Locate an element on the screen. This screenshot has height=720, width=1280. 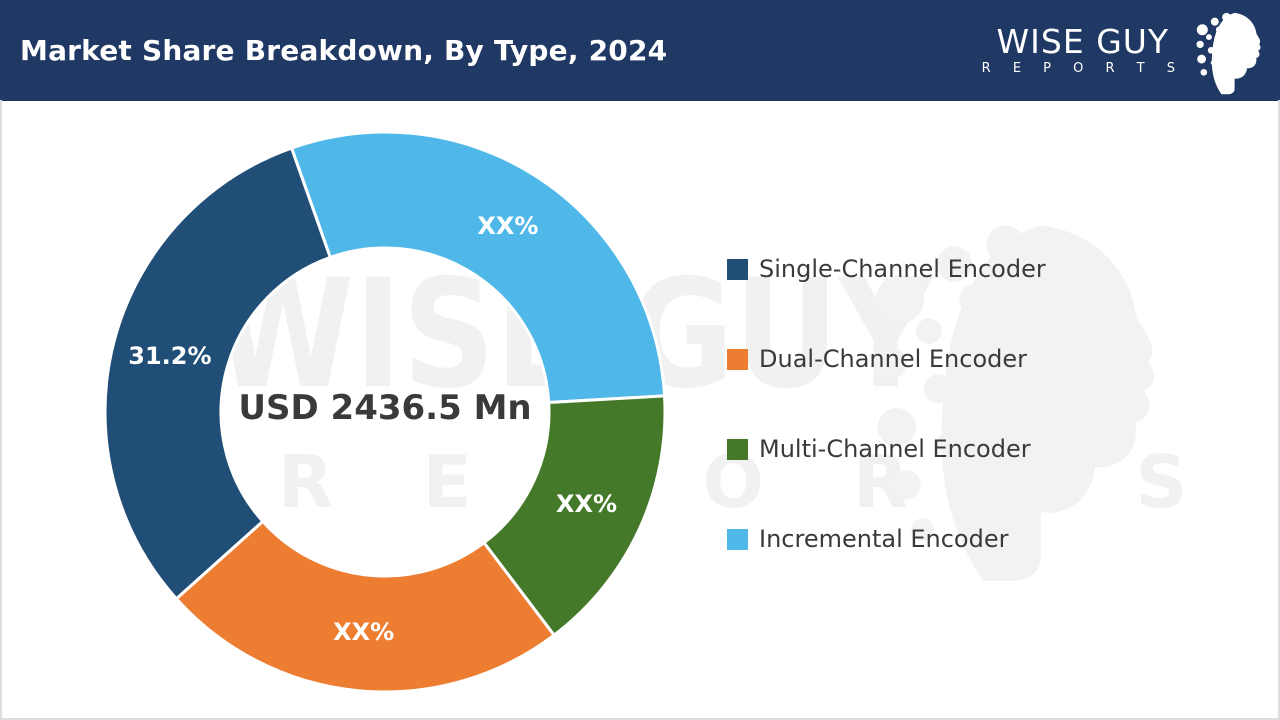
logo-text-block: WISE GUY R E P O R T S is located at coordinates (1082, 49).